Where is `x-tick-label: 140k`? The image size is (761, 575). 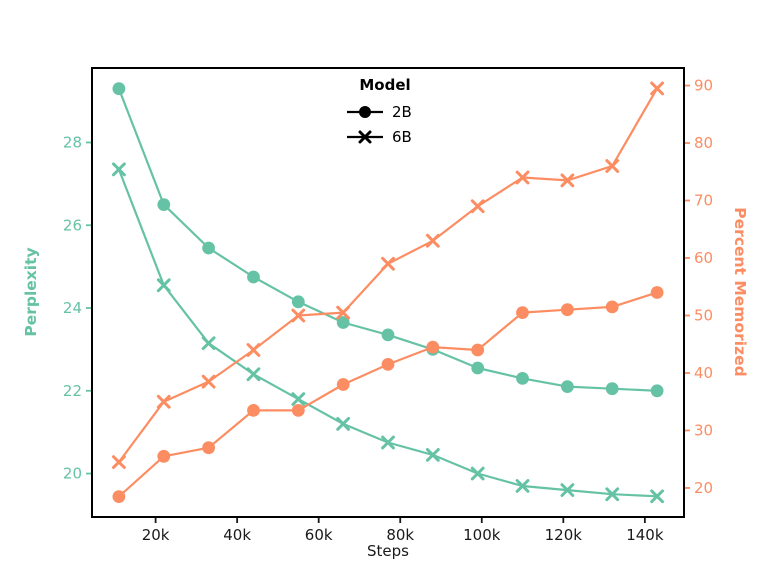
x-tick-label: 140k is located at coordinates (645, 535).